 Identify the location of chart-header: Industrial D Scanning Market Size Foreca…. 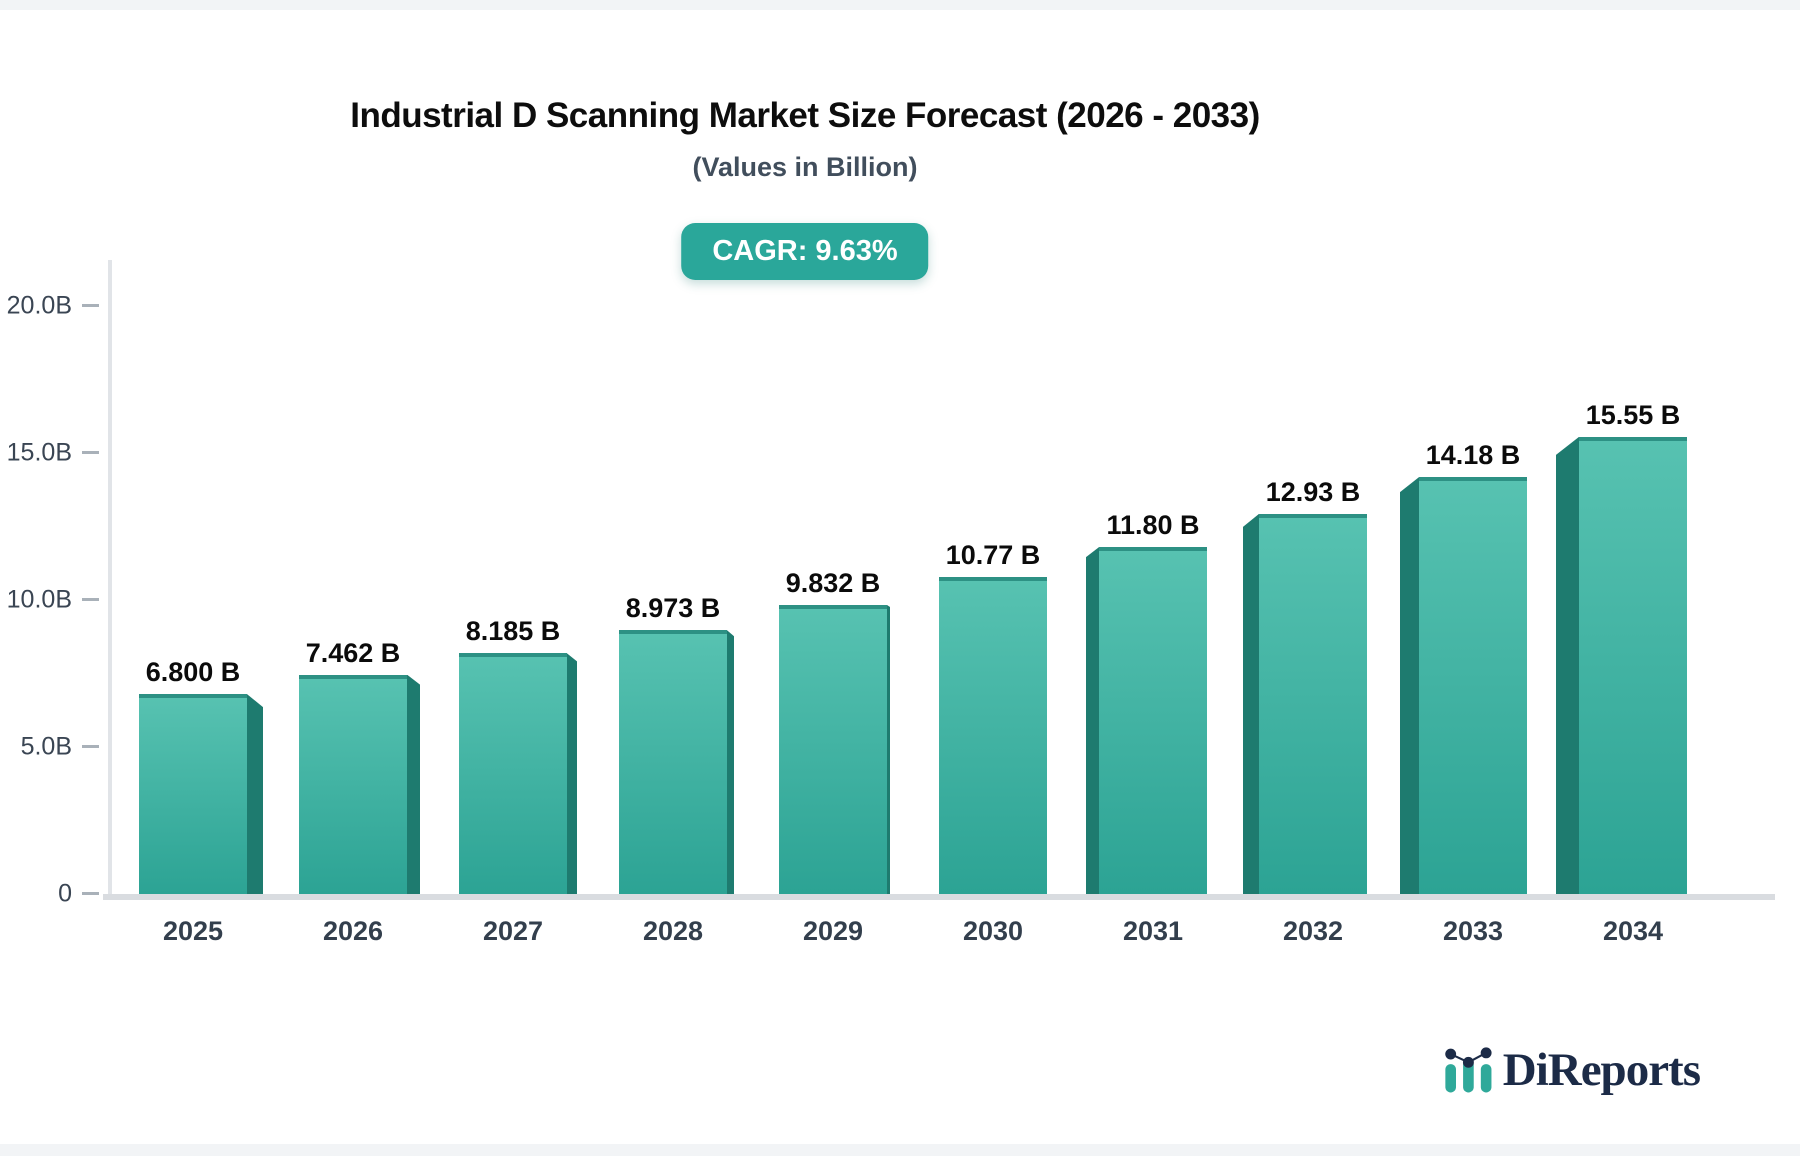
(805, 188).